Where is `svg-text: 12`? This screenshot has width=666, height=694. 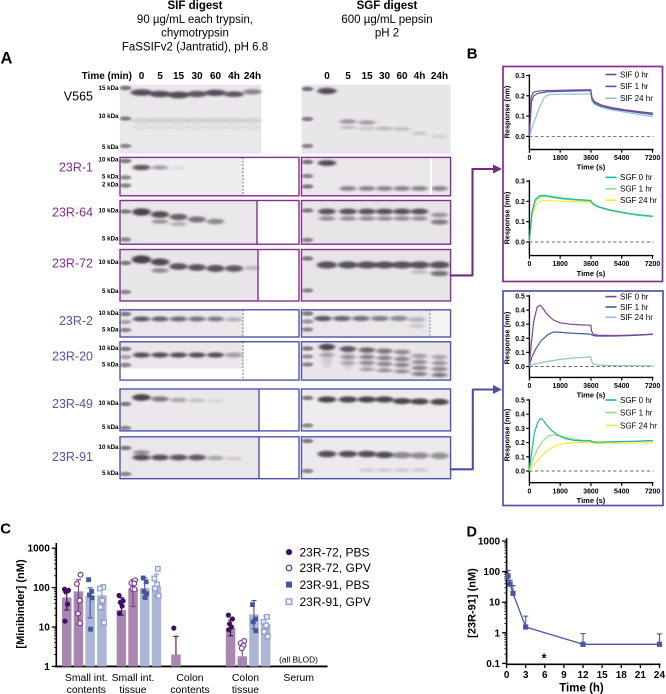 svg-text: 12 is located at coordinates (583, 675).